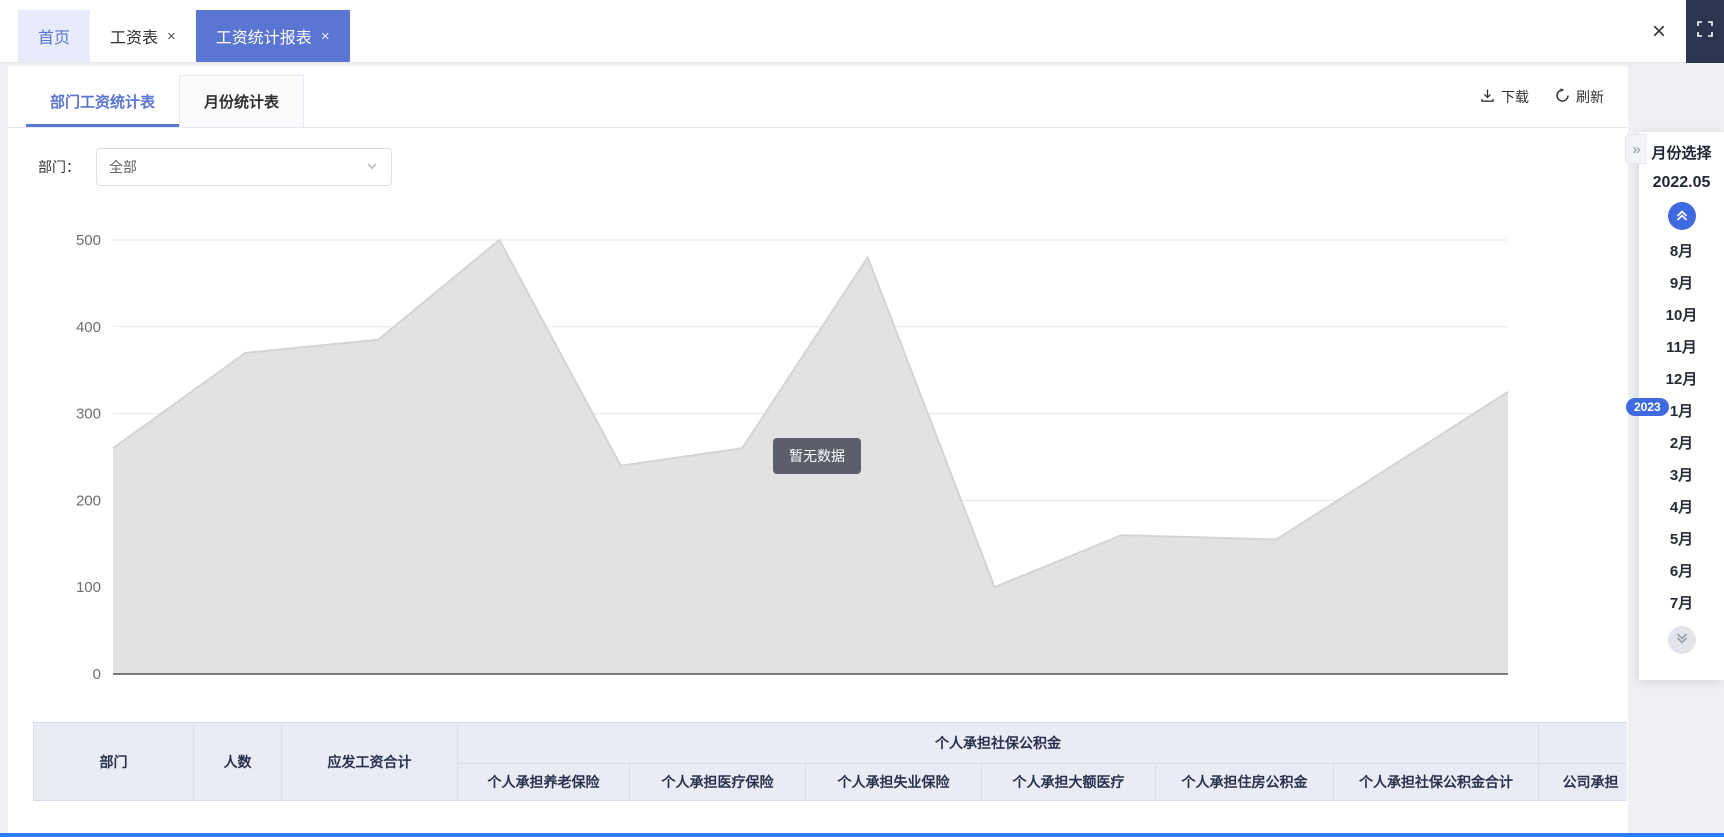 This screenshot has width=1724, height=837. I want to click on col-header-unemployment: 个人承担失业保险, so click(893, 782).